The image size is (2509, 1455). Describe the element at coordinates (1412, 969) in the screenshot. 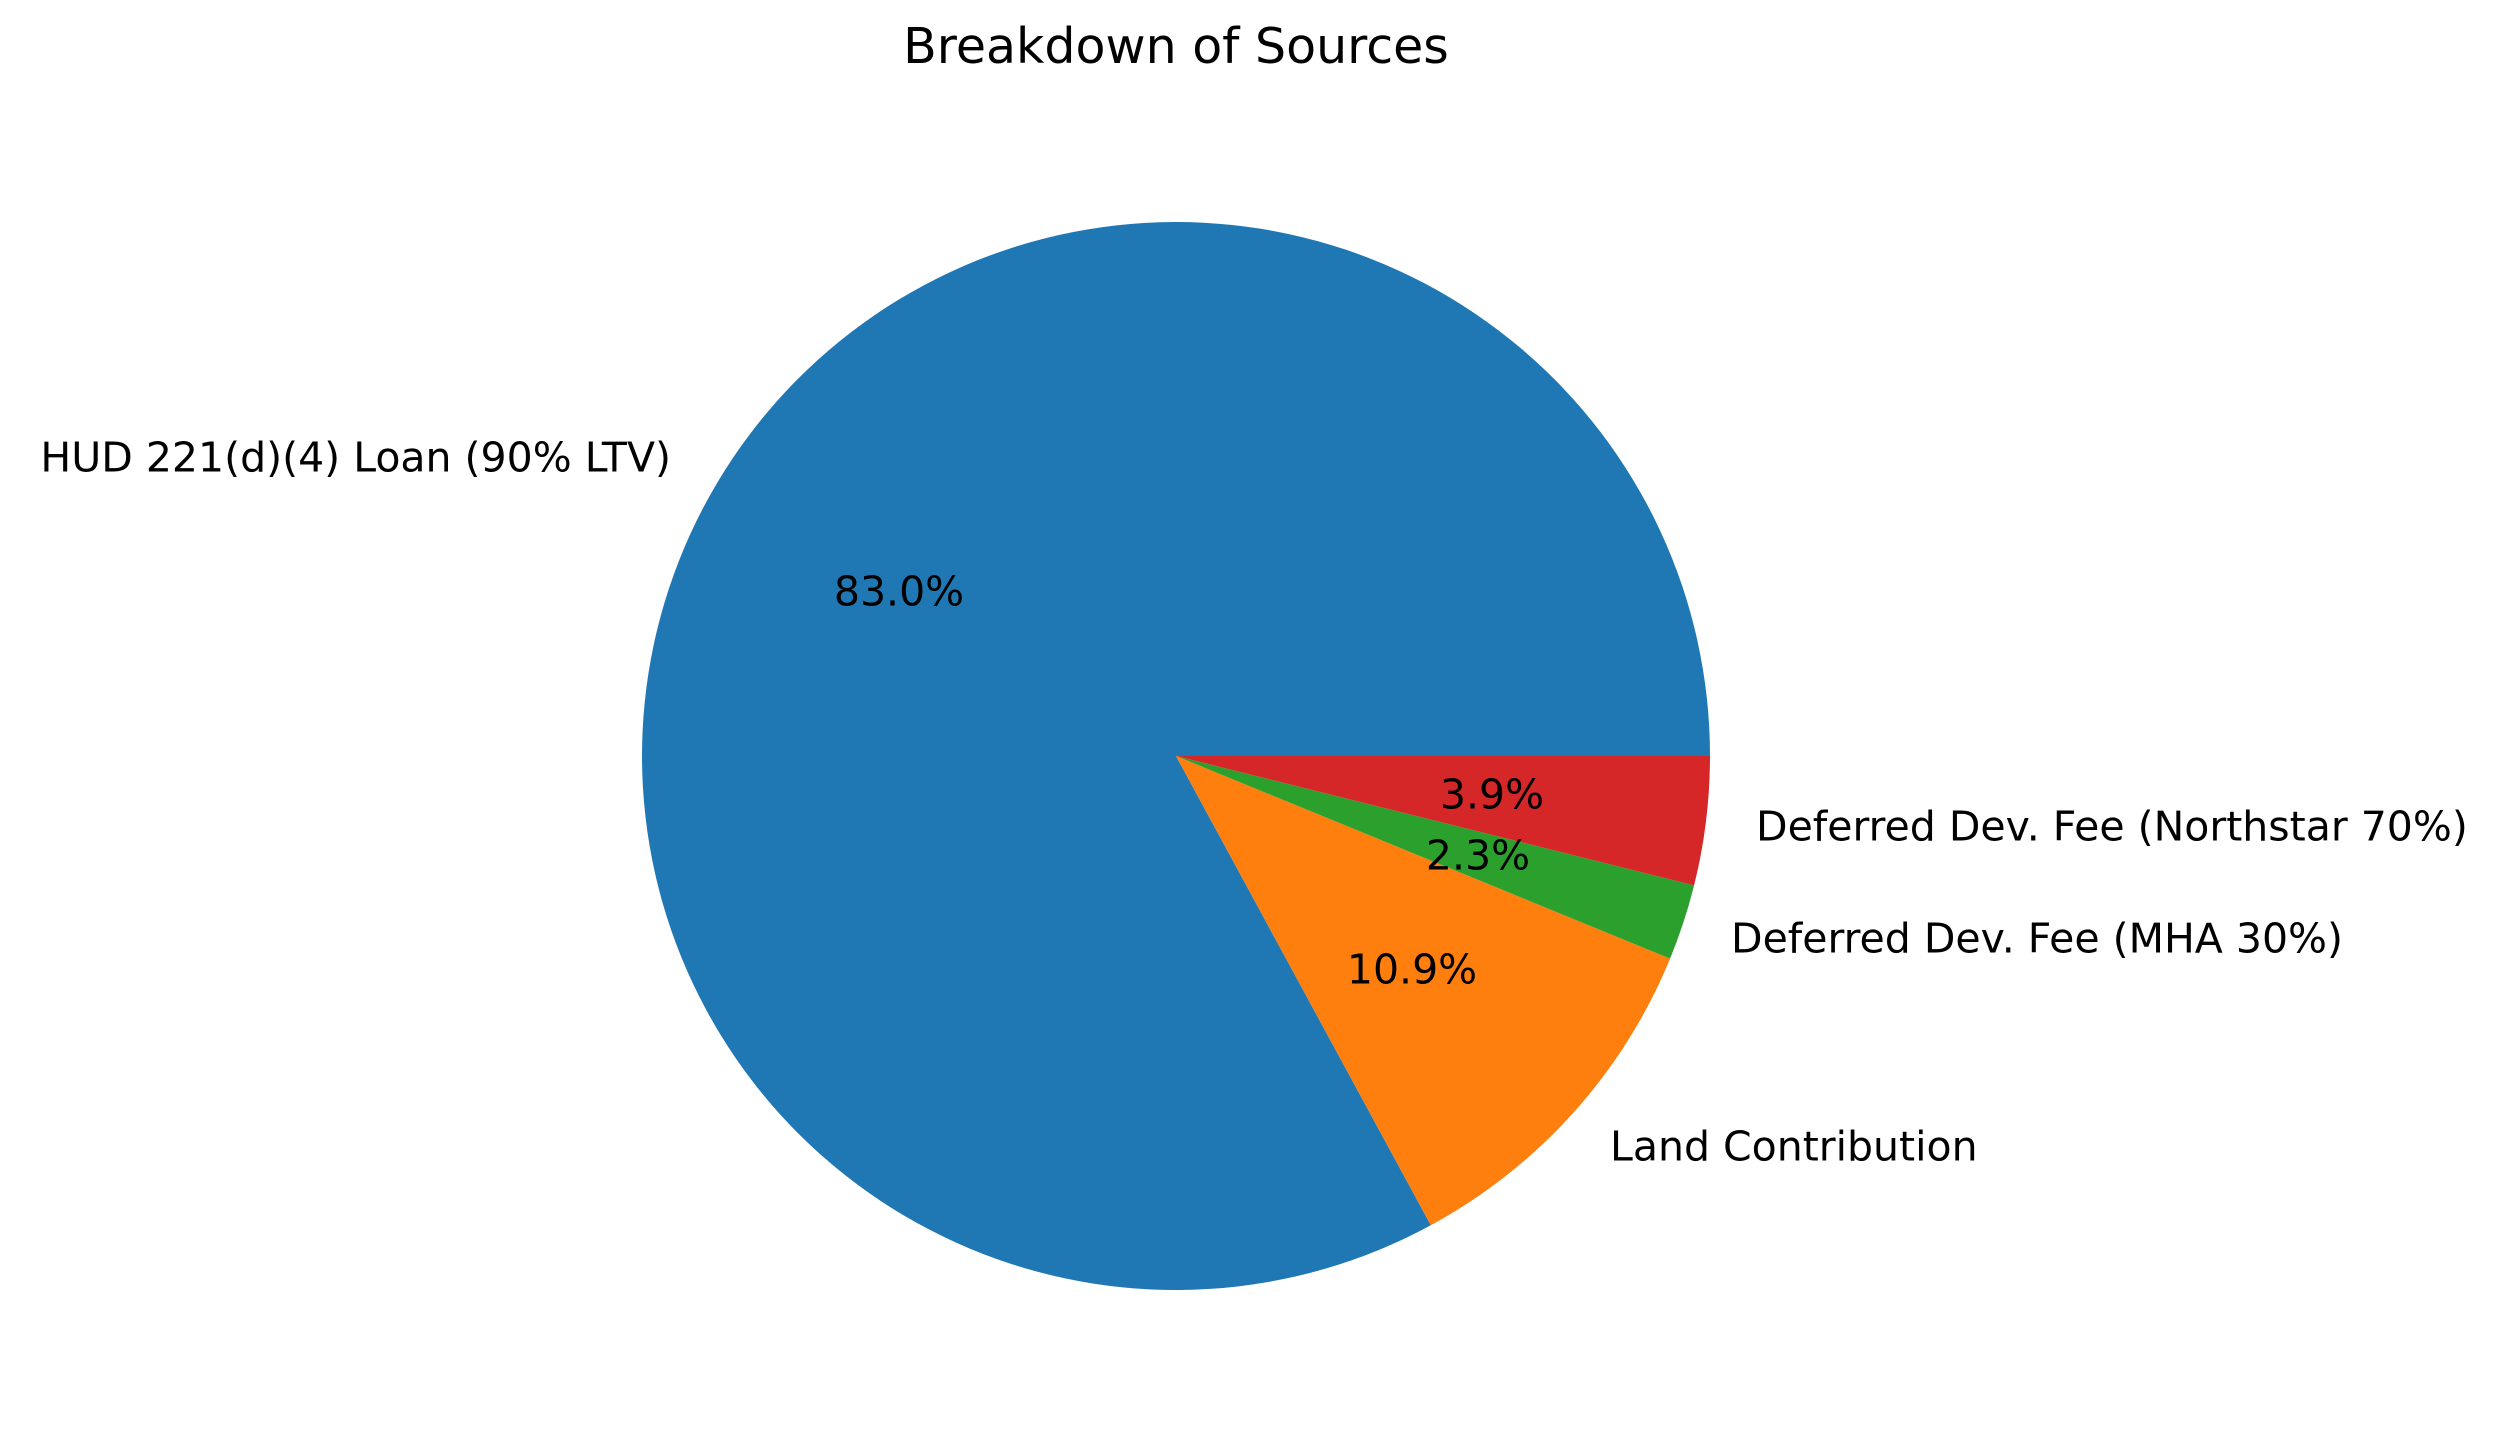

I see `pct-label-land-contribution: 10.9%` at that location.